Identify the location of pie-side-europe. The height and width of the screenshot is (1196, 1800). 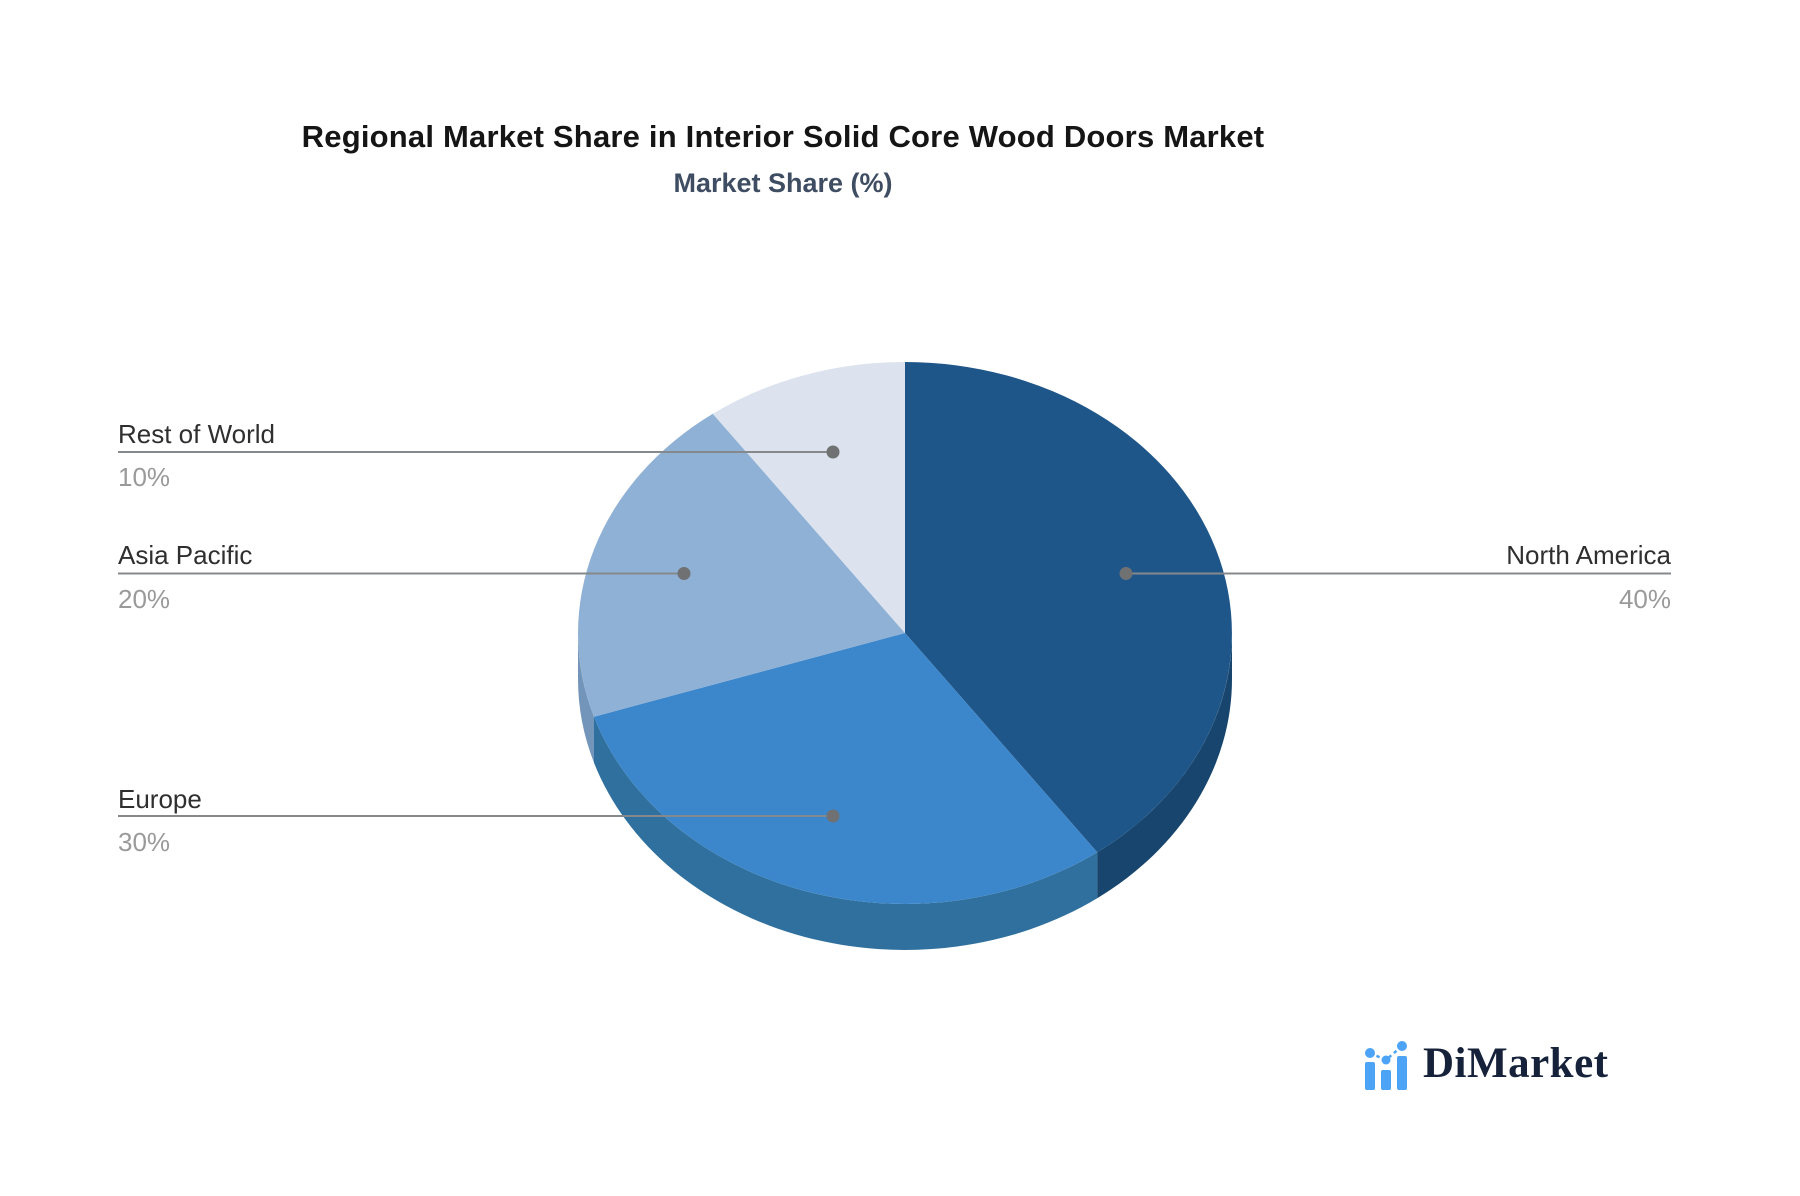
(846, 833).